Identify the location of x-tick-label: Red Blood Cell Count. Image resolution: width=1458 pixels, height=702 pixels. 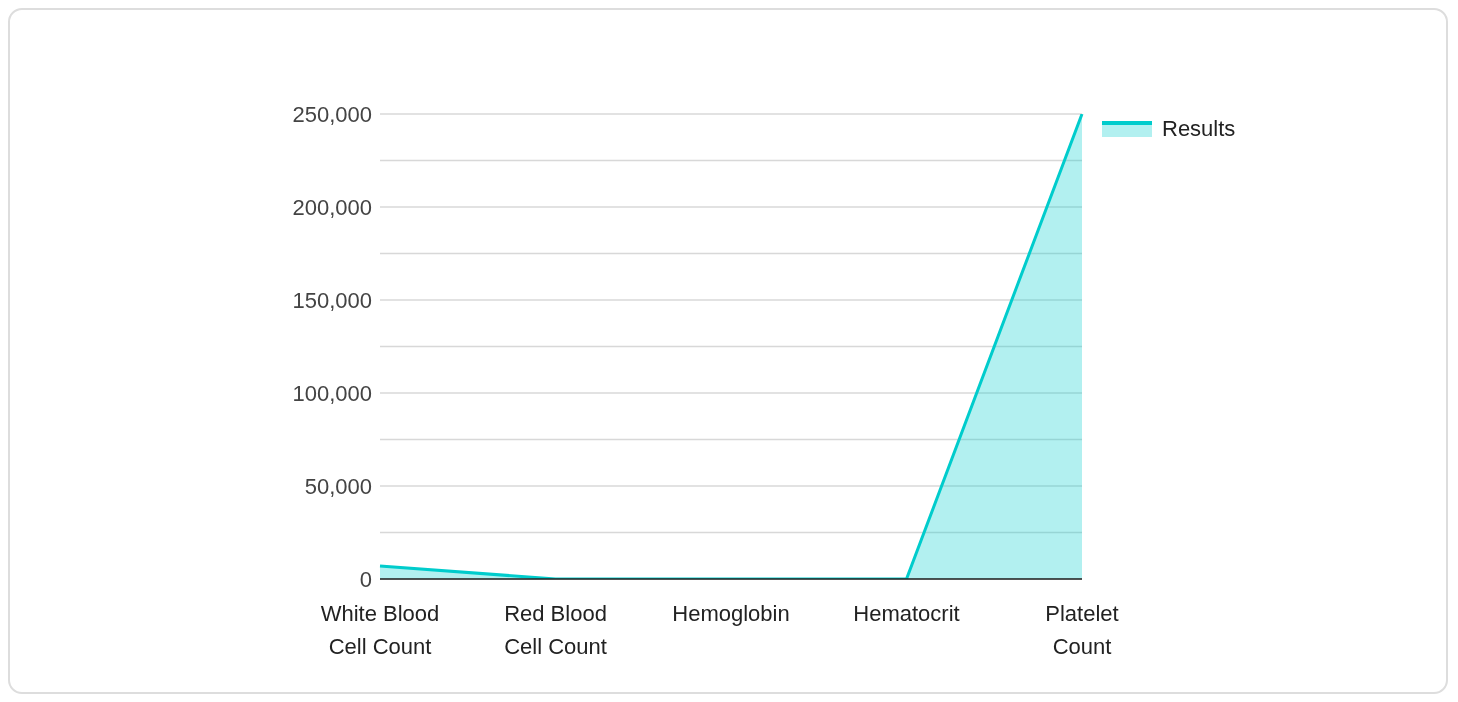
(555, 630).